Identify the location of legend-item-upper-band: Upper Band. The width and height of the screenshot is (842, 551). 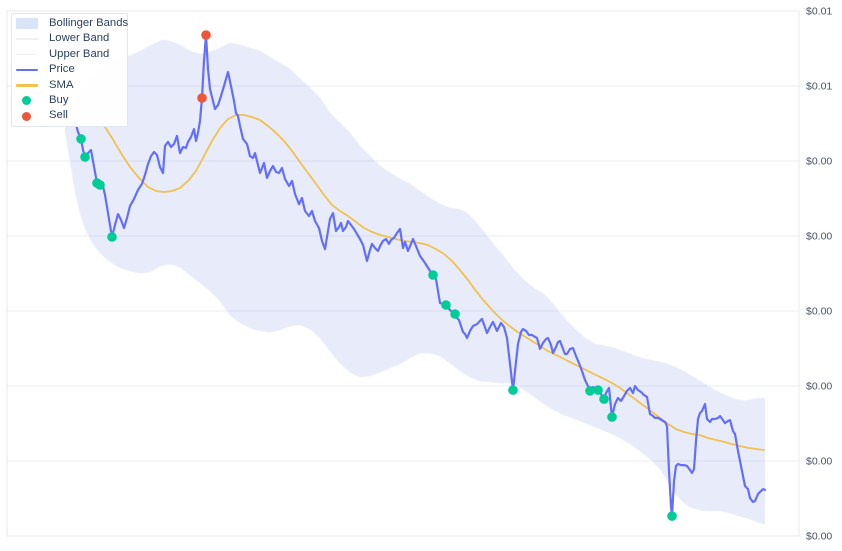
(69, 54).